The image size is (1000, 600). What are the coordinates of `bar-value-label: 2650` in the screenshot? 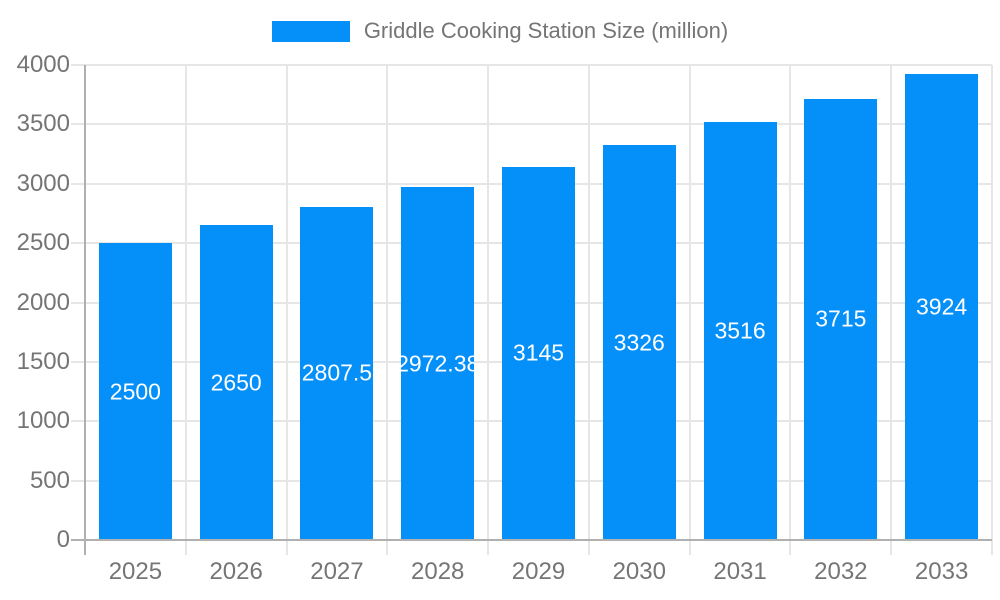 It's located at (236, 382).